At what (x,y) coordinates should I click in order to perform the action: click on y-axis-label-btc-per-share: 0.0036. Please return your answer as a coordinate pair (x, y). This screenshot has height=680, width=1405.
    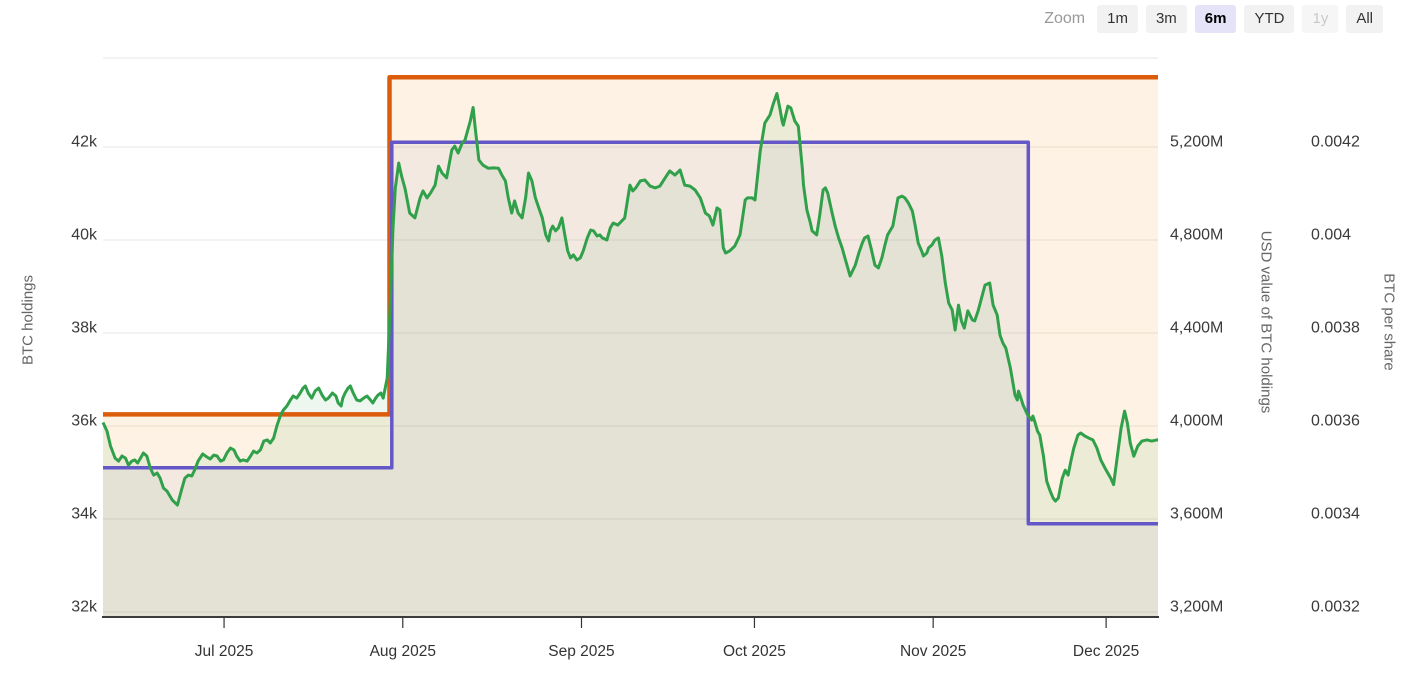
    Looking at the image, I should click on (1335, 421).